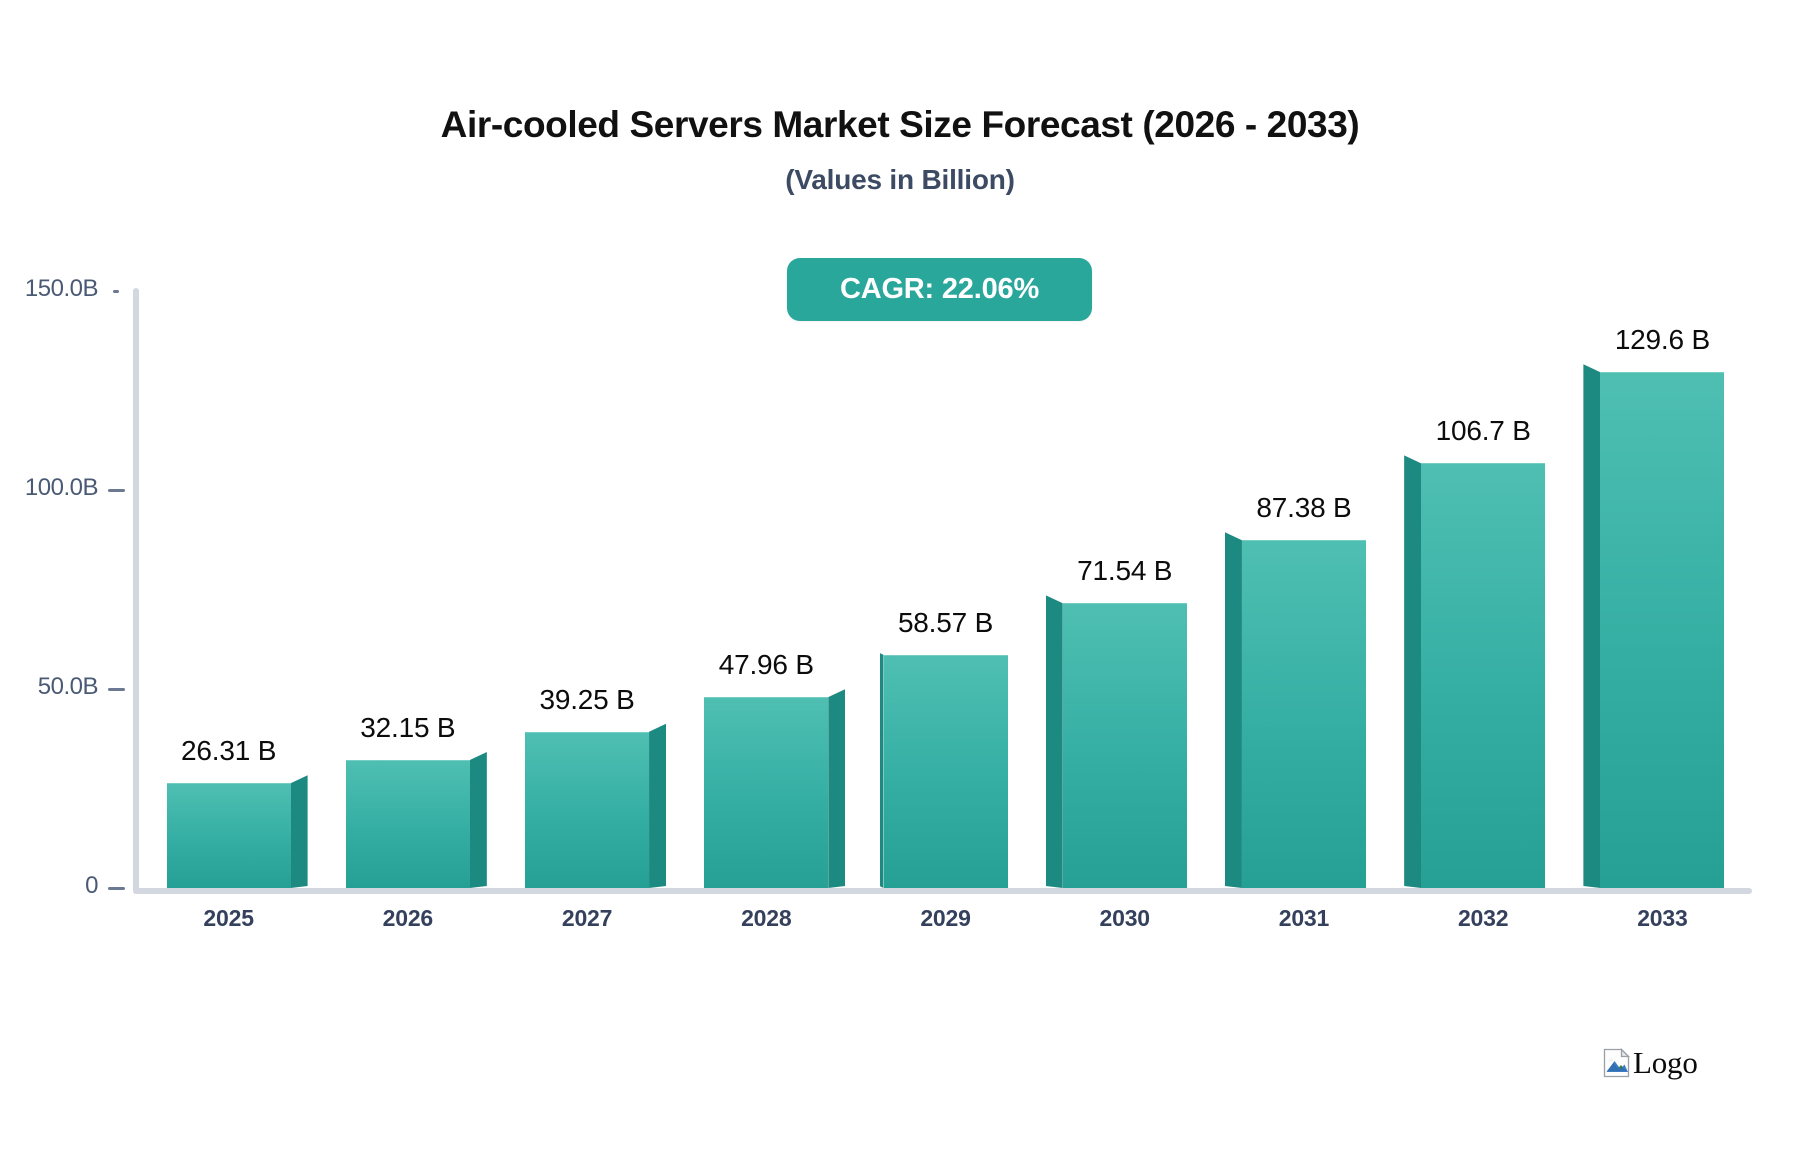 This screenshot has height=1156, width=1800. Describe the element at coordinates (945, 918) in the screenshot. I see `x-axis-label-2029: 2029` at that location.